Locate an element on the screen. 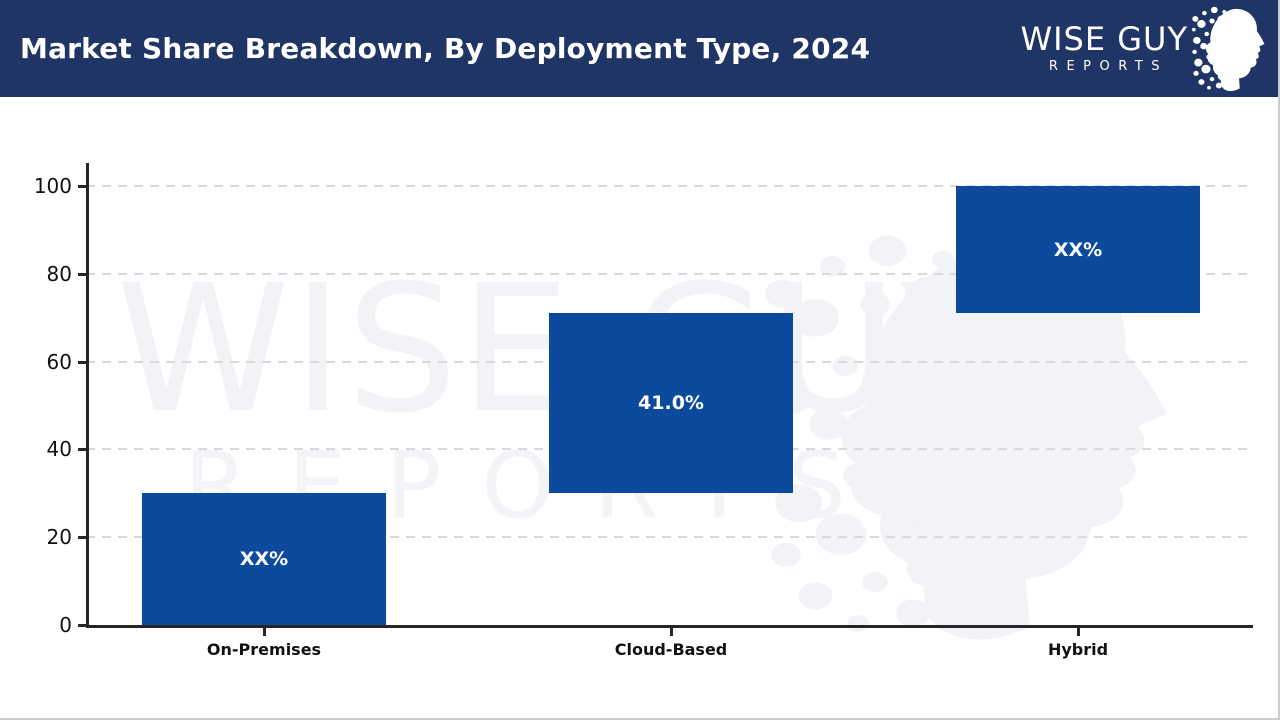  bar-value-label: 41.0% is located at coordinates (671, 403).